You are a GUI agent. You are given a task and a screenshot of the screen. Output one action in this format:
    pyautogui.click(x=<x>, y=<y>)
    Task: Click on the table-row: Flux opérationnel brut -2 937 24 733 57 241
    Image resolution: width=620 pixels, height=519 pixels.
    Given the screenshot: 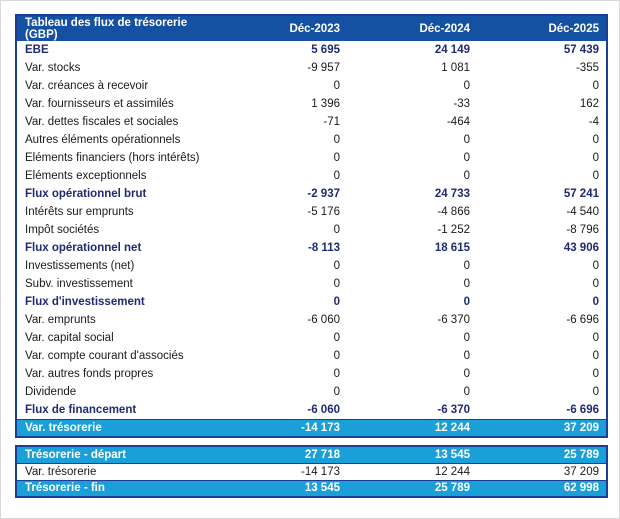 What is the action you would take?
    pyautogui.click(x=311, y=194)
    